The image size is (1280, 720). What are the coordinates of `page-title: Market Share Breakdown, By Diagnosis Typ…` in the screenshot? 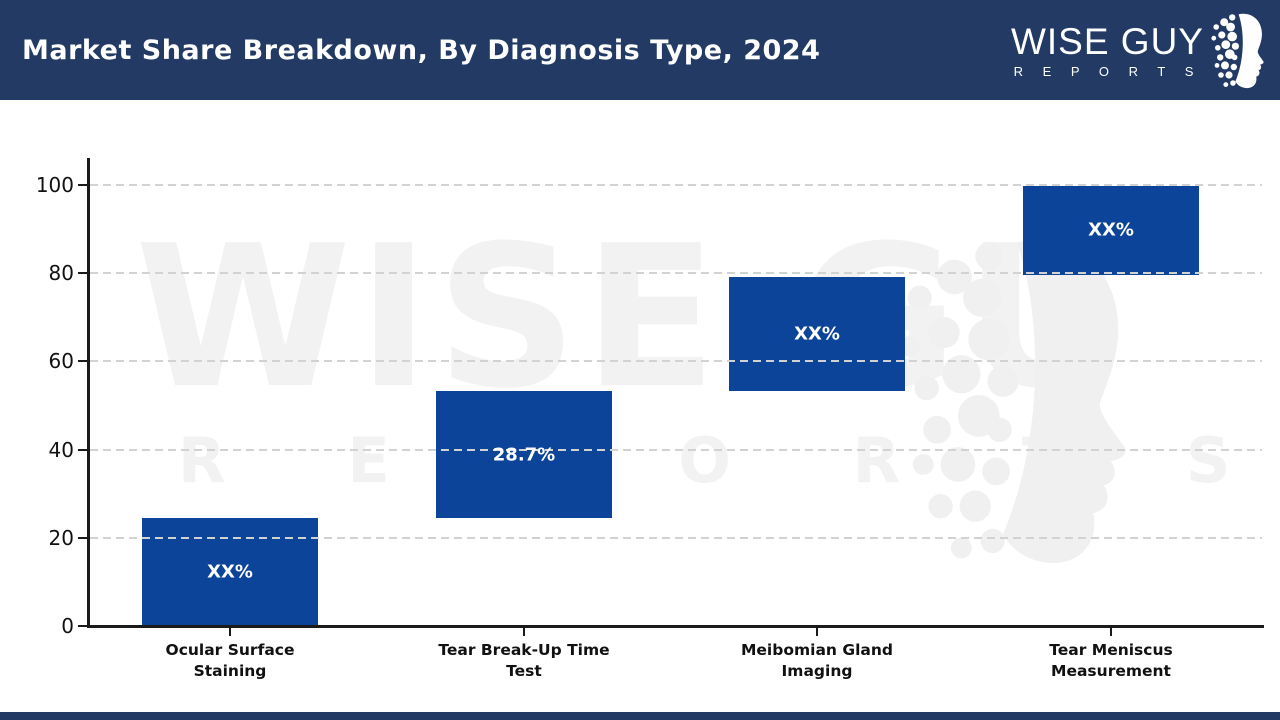 It's located at (421, 50).